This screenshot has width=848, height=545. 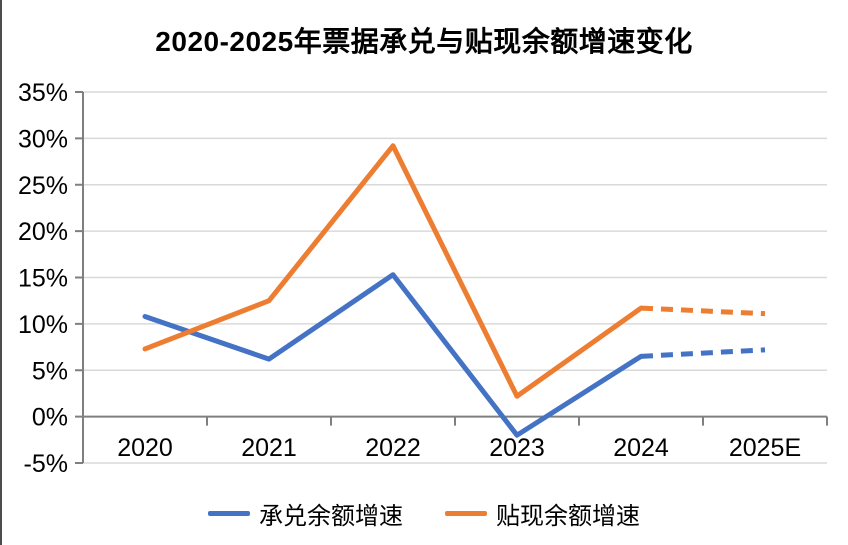 What do you see at coordinates (393, 448) in the screenshot?
I see `x-tick-label: 2022` at bounding box center [393, 448].